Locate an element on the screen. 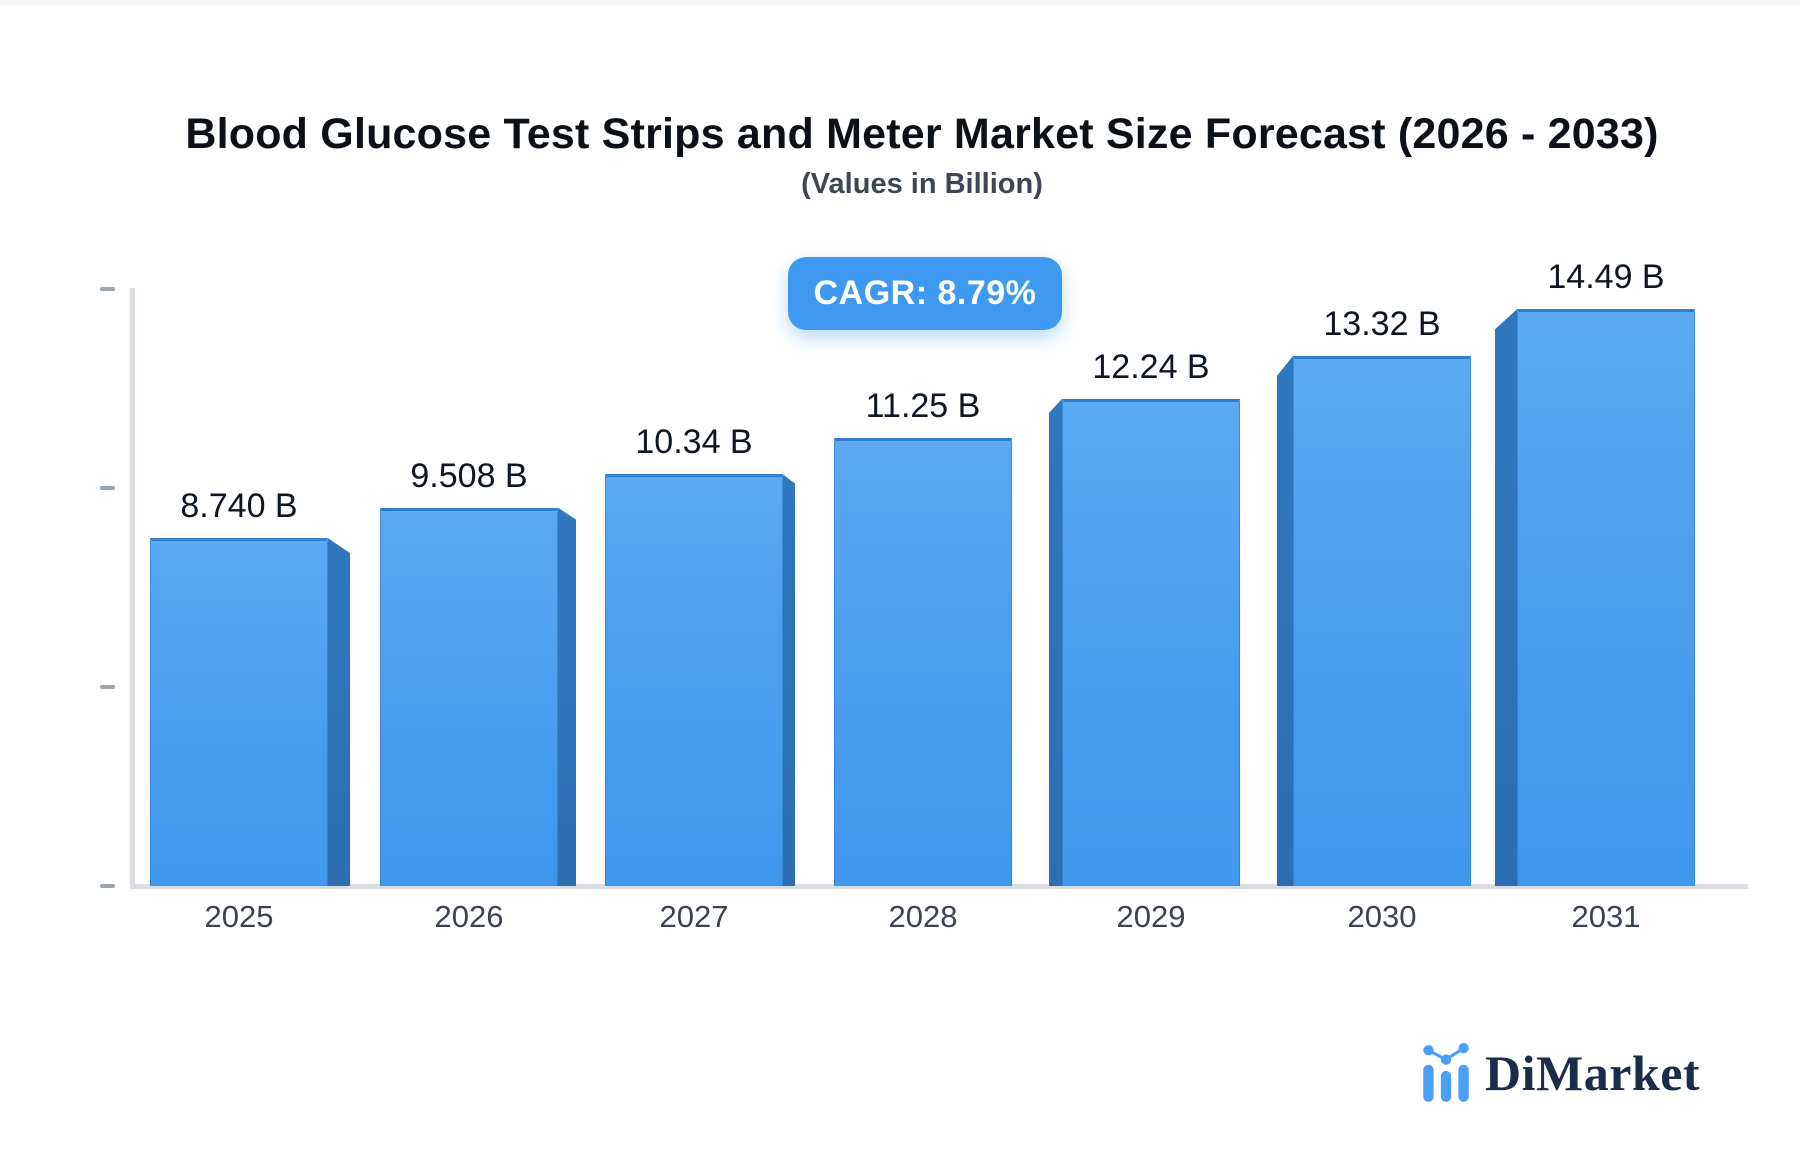 The height and width of the screenshot is (1156, 1800). bar-2027 is located at coordinates (694, 680).